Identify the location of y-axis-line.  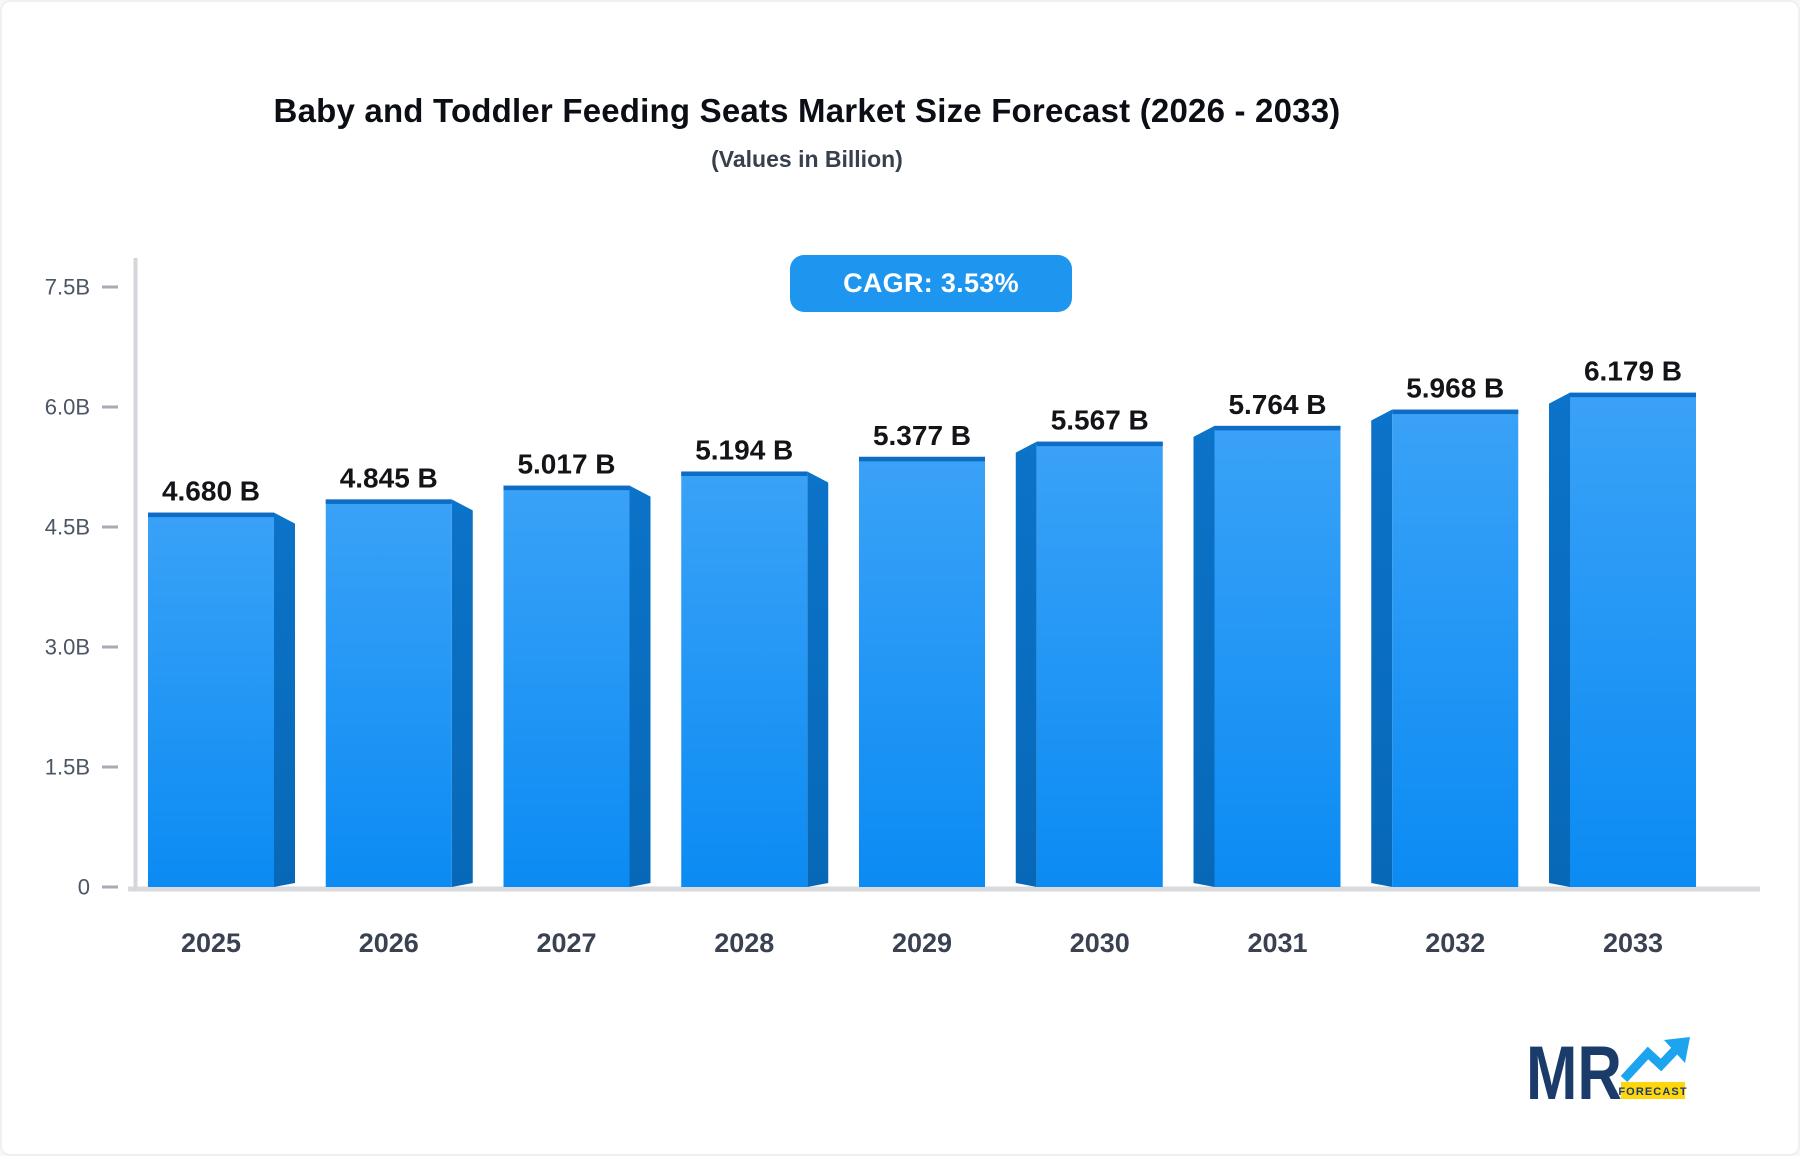
(135, 574).